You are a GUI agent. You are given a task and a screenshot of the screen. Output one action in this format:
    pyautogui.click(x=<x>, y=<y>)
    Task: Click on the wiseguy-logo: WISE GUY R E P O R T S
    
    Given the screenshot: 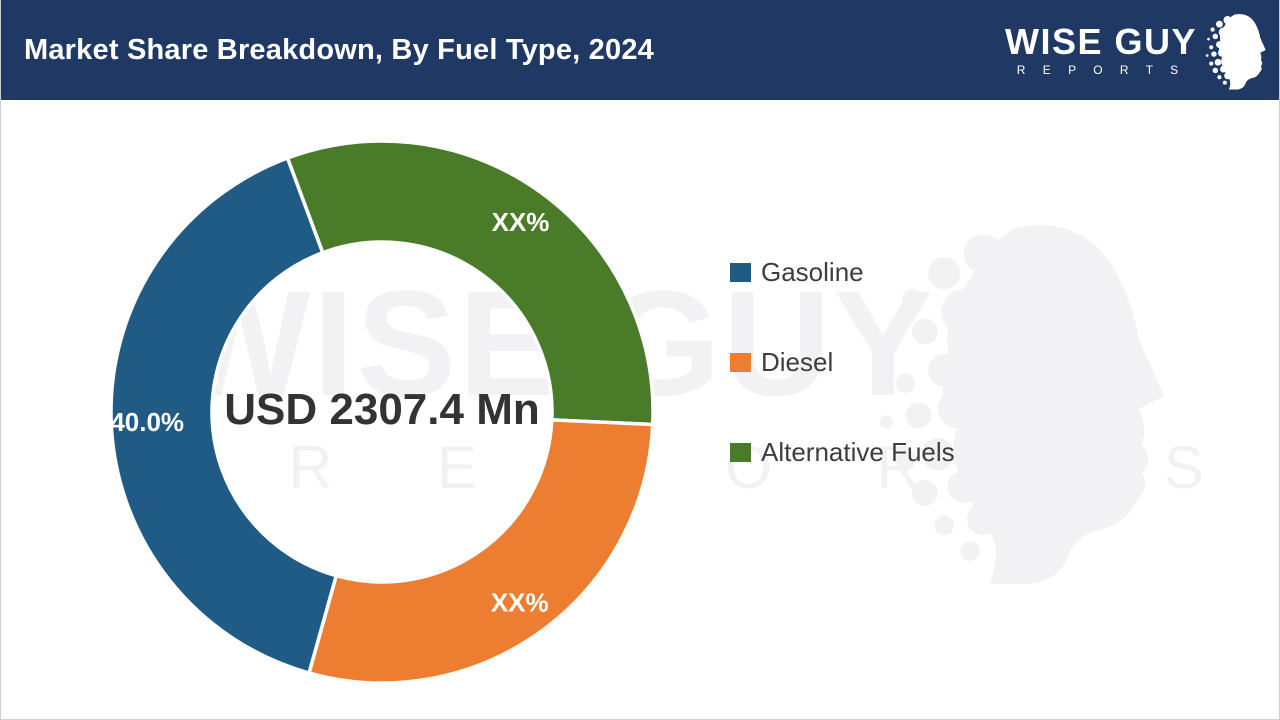 What is the action you would take?
    pyautogui.click(x=1136, y=50)
    